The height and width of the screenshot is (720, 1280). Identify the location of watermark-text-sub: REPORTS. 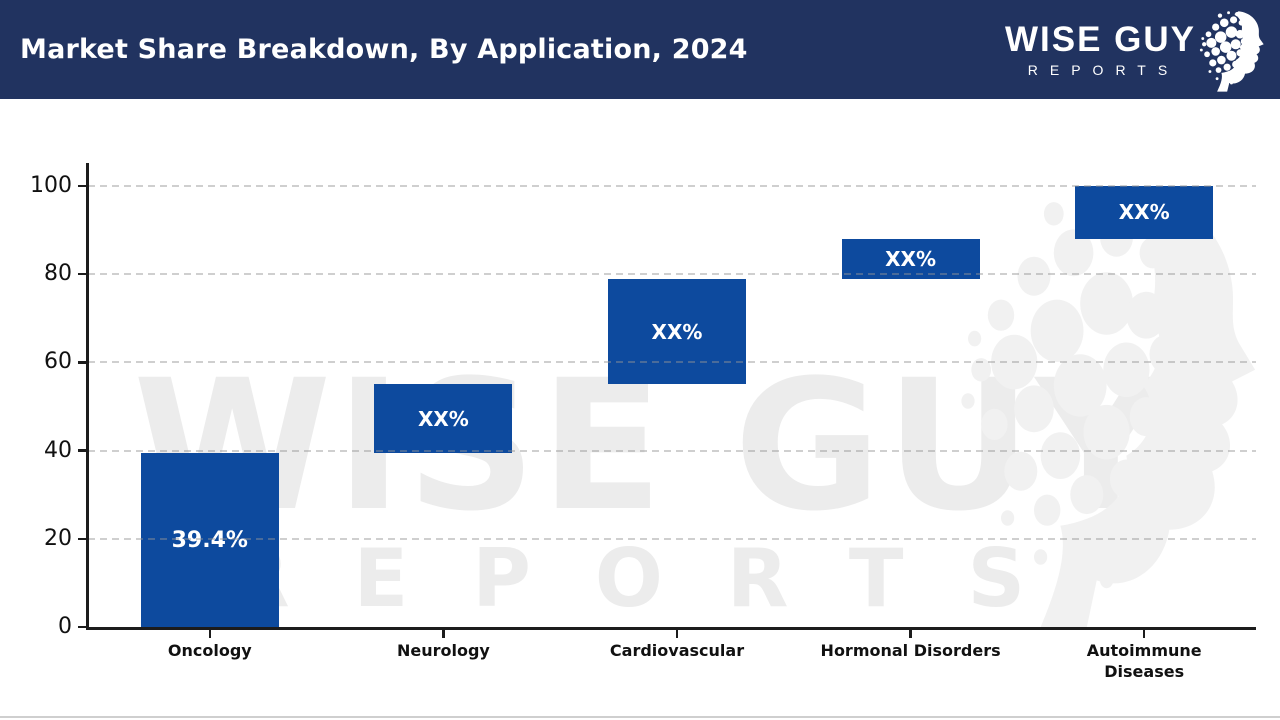
(659, 578).